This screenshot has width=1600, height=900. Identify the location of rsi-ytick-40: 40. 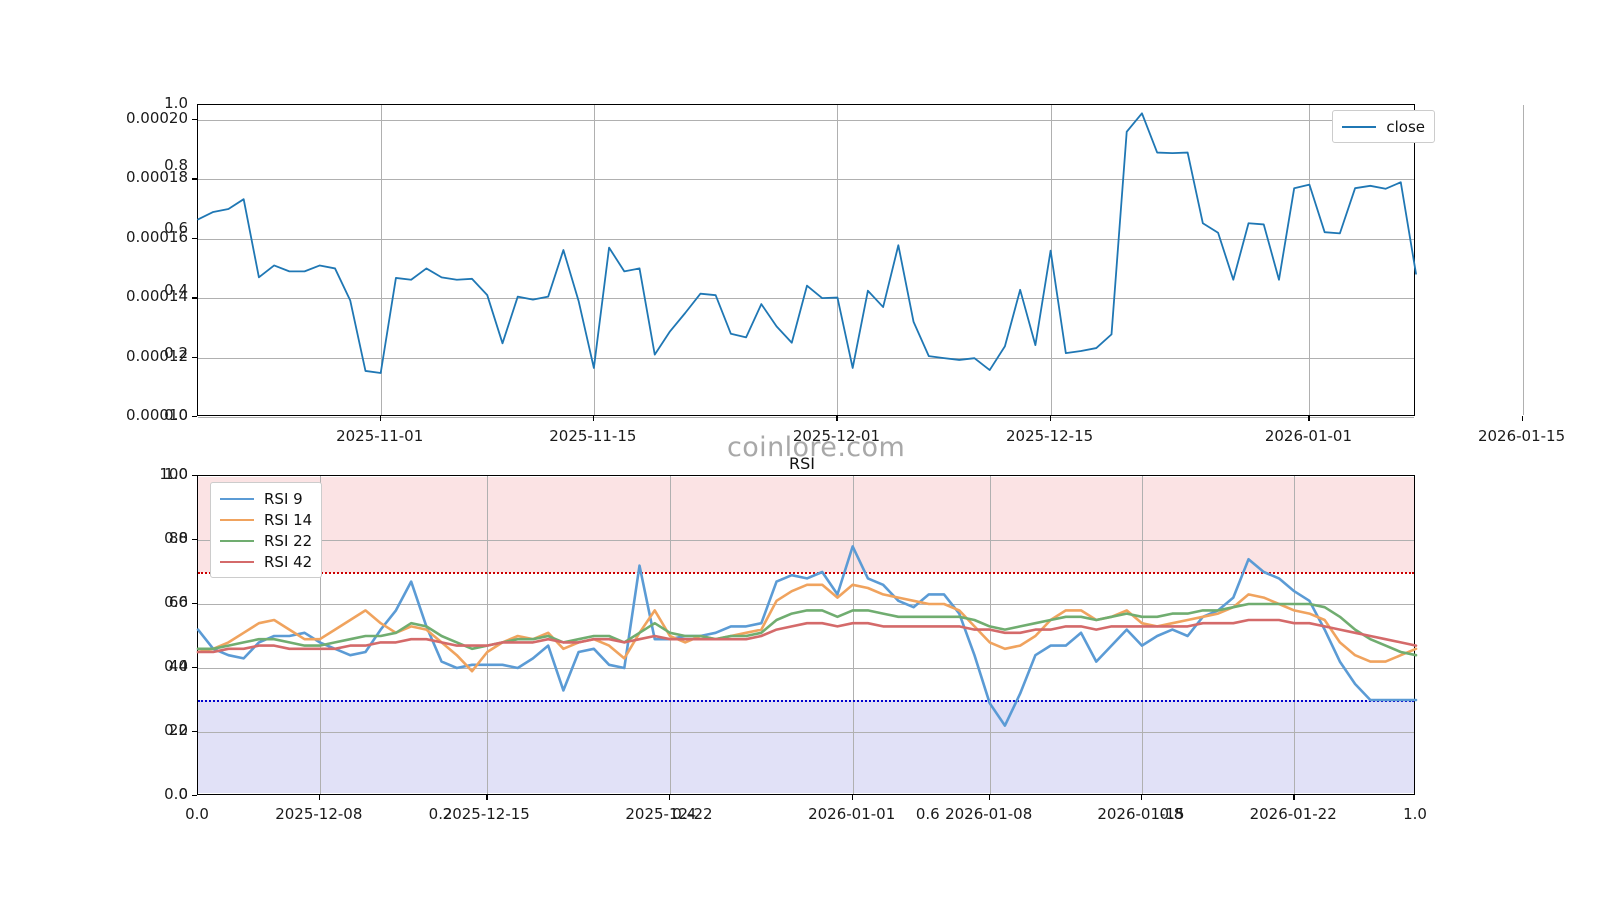
(178, 666).